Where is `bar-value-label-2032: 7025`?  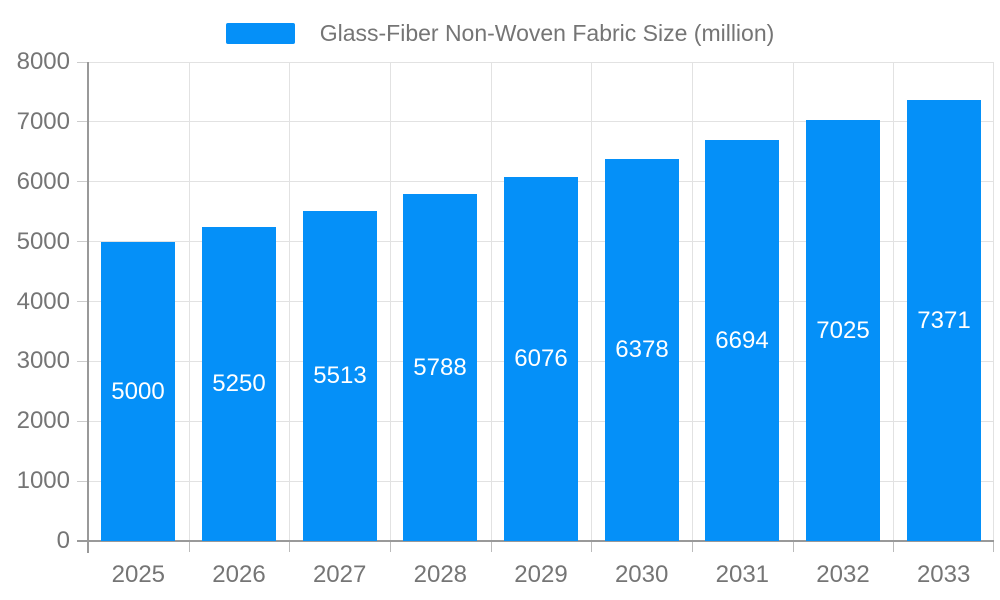
bar-value-label-2032: 7025 is located at coordinates (843, 330).